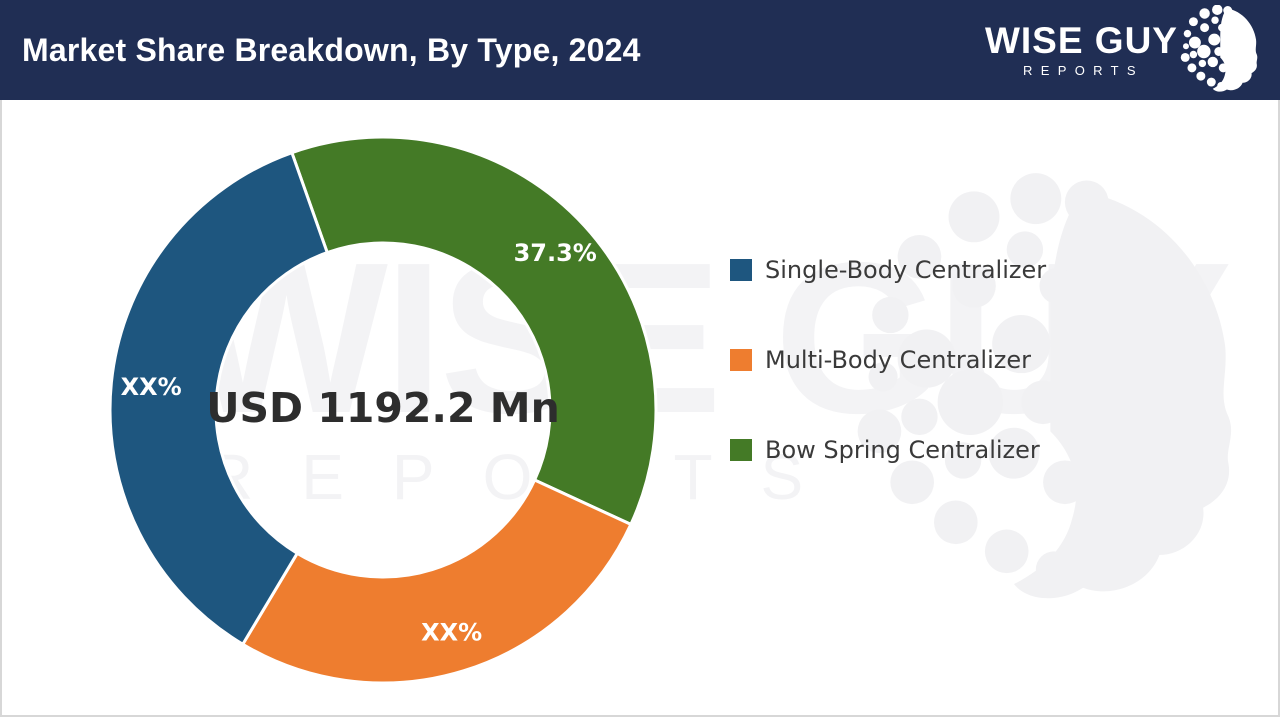 Image resolution: width=1280 pixels, height=720 pixels. I want to click on legend-item: Multi-Body Centralizer, so click(888, 360).